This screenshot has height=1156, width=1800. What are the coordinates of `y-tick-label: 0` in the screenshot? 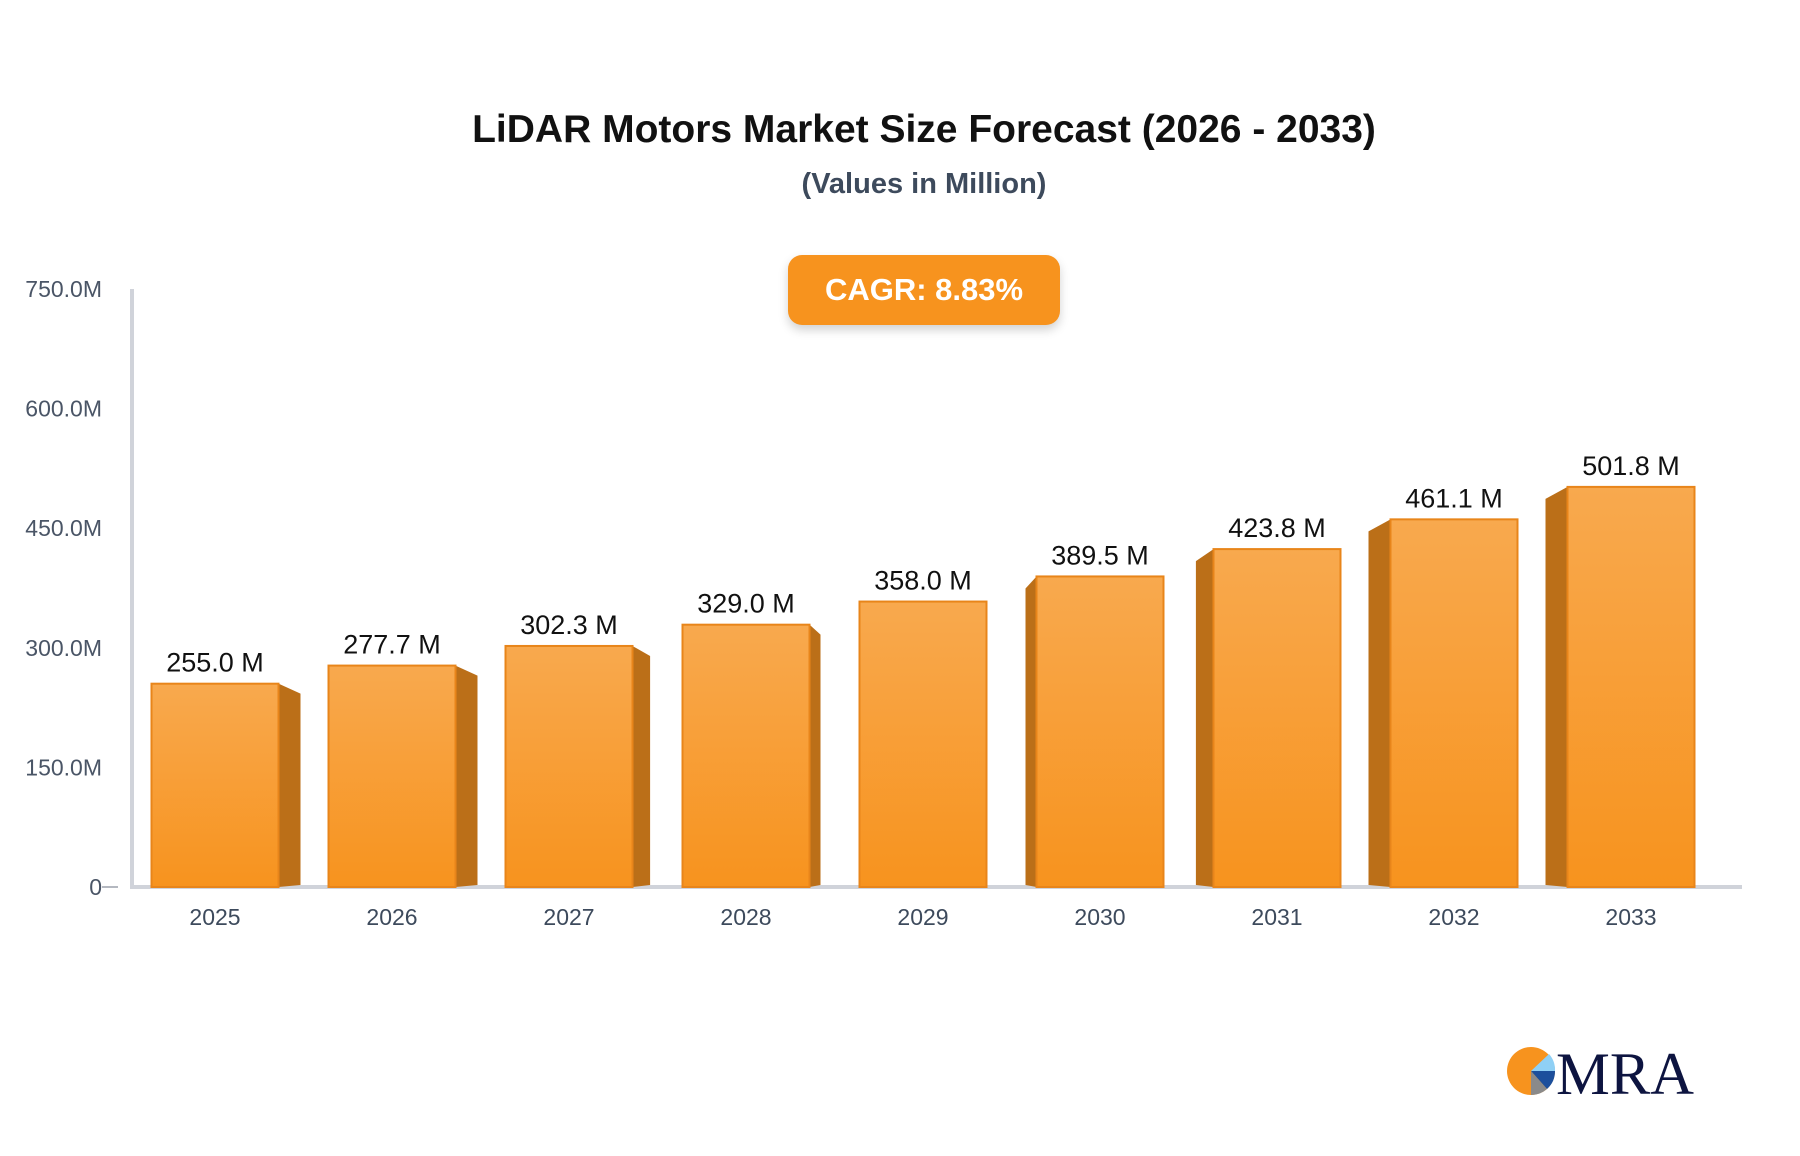 It's located at (95, 887).